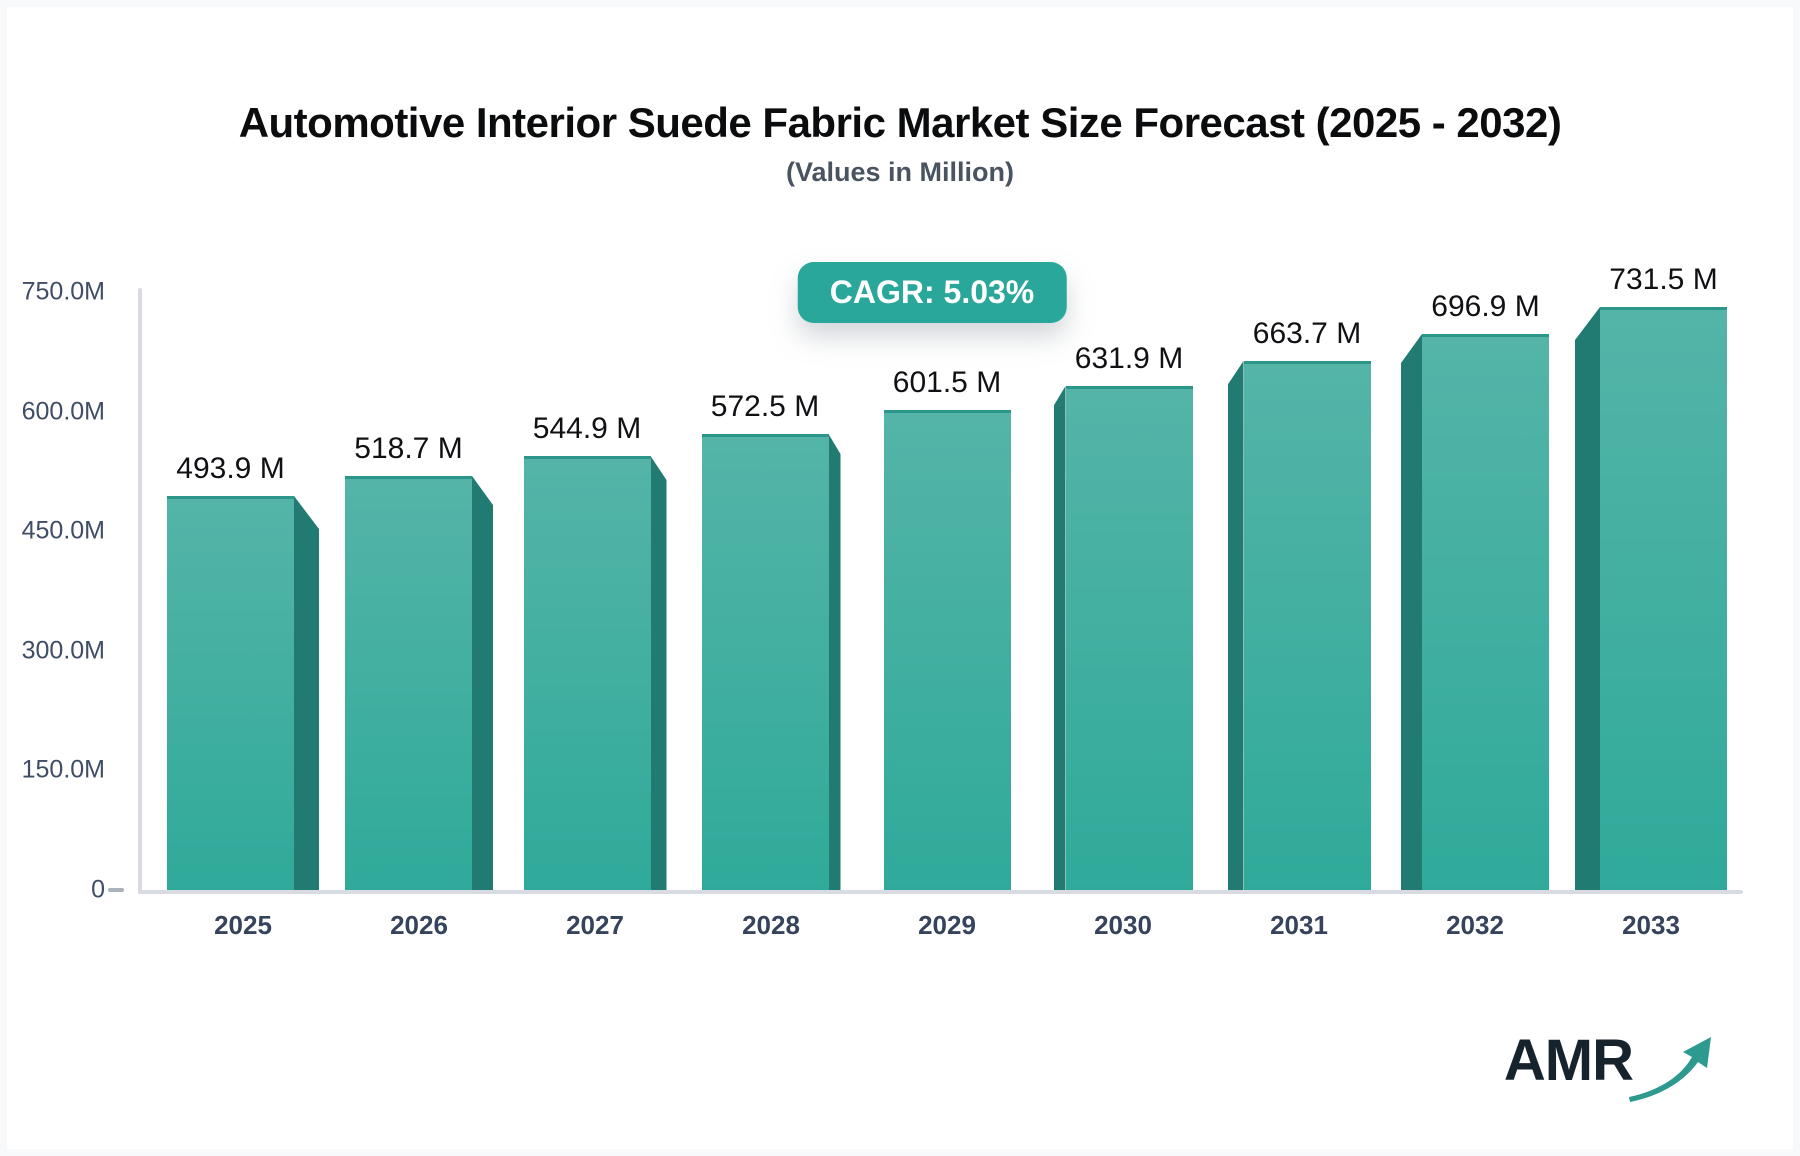  I want to click on bar-2030, so click(1123, 638).